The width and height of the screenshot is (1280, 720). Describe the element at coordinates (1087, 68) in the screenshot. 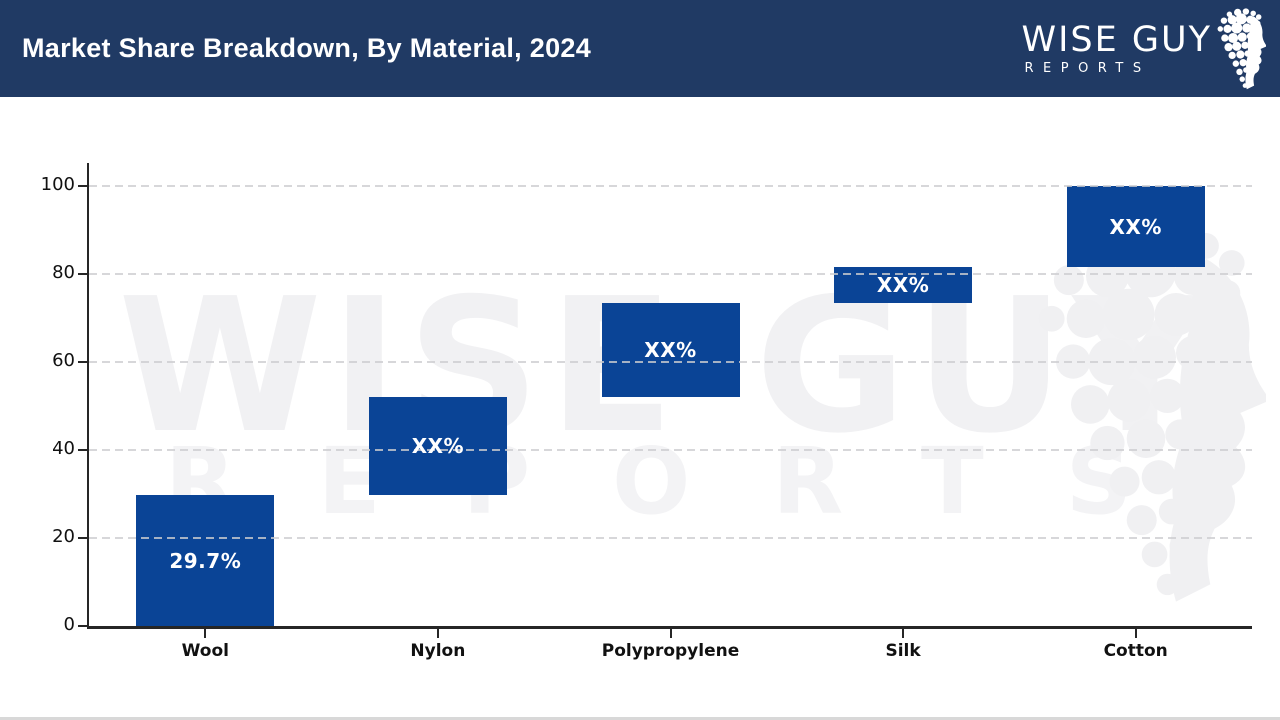

I see `logo-subtitle: REPORTS` at that location.